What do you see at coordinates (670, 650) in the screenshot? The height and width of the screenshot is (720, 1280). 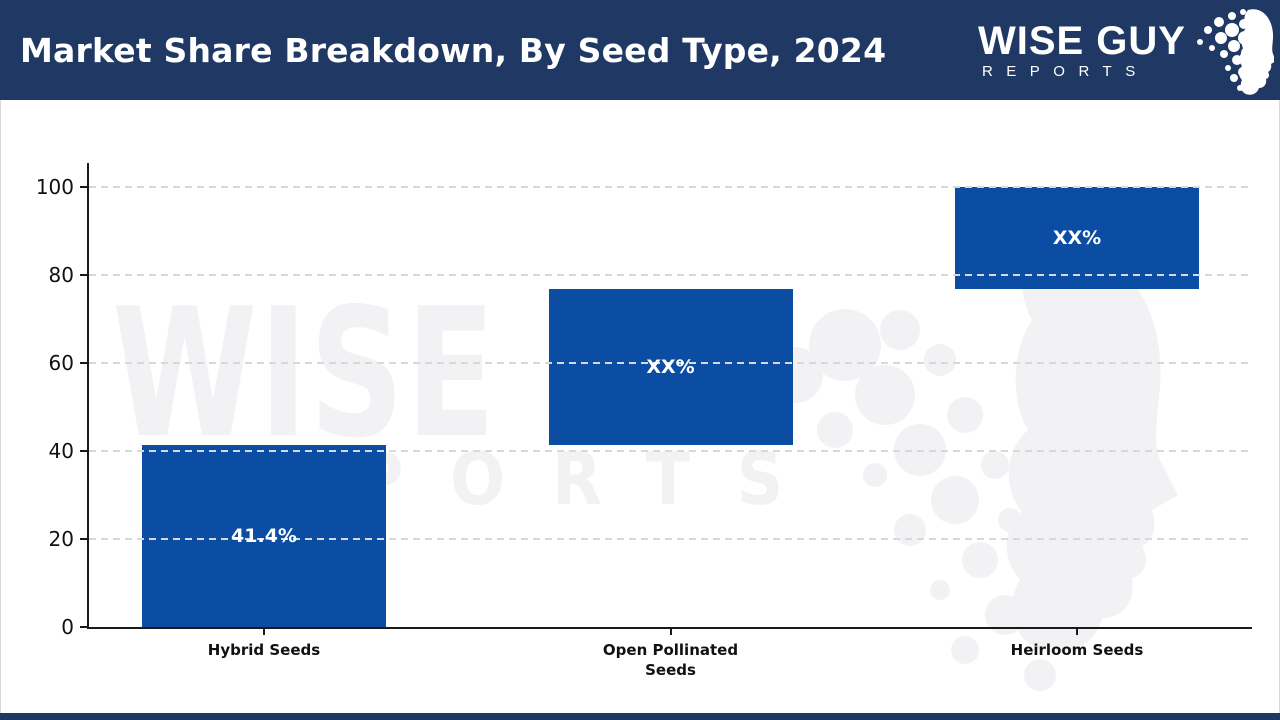 I see `x-tick-label-line: Open Pollinated` at bounding box center [670, 650].